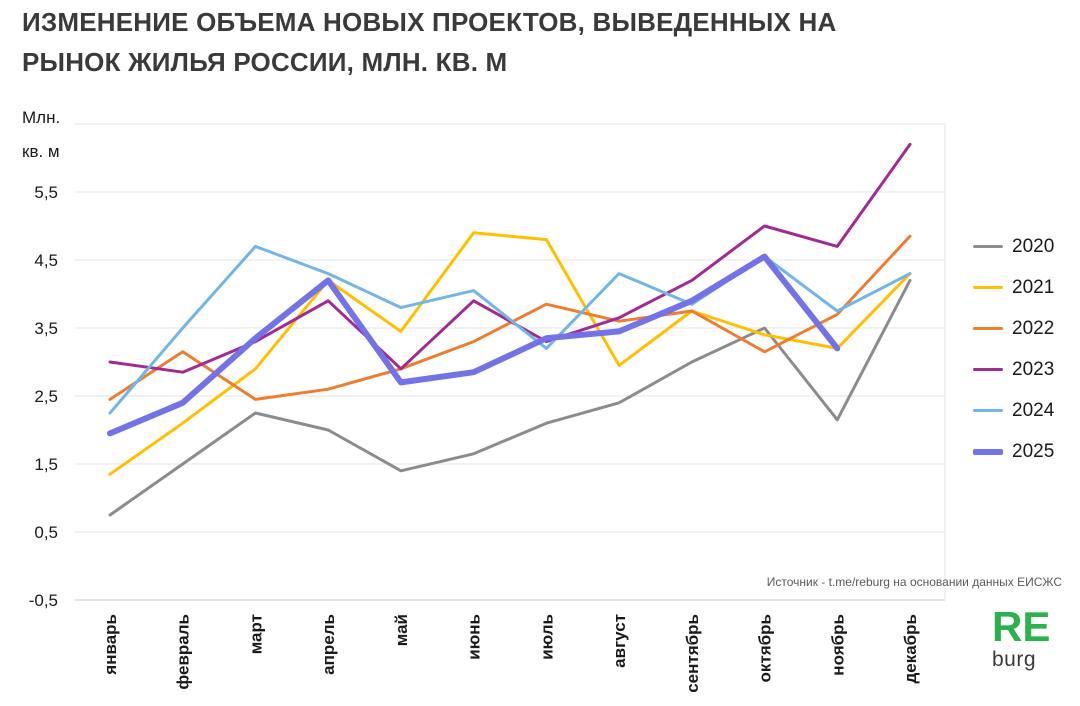 The width and height of the screenshot is (1080, 706). I want to click on x-tick-label-июнь: июнь, so click(474, 637).